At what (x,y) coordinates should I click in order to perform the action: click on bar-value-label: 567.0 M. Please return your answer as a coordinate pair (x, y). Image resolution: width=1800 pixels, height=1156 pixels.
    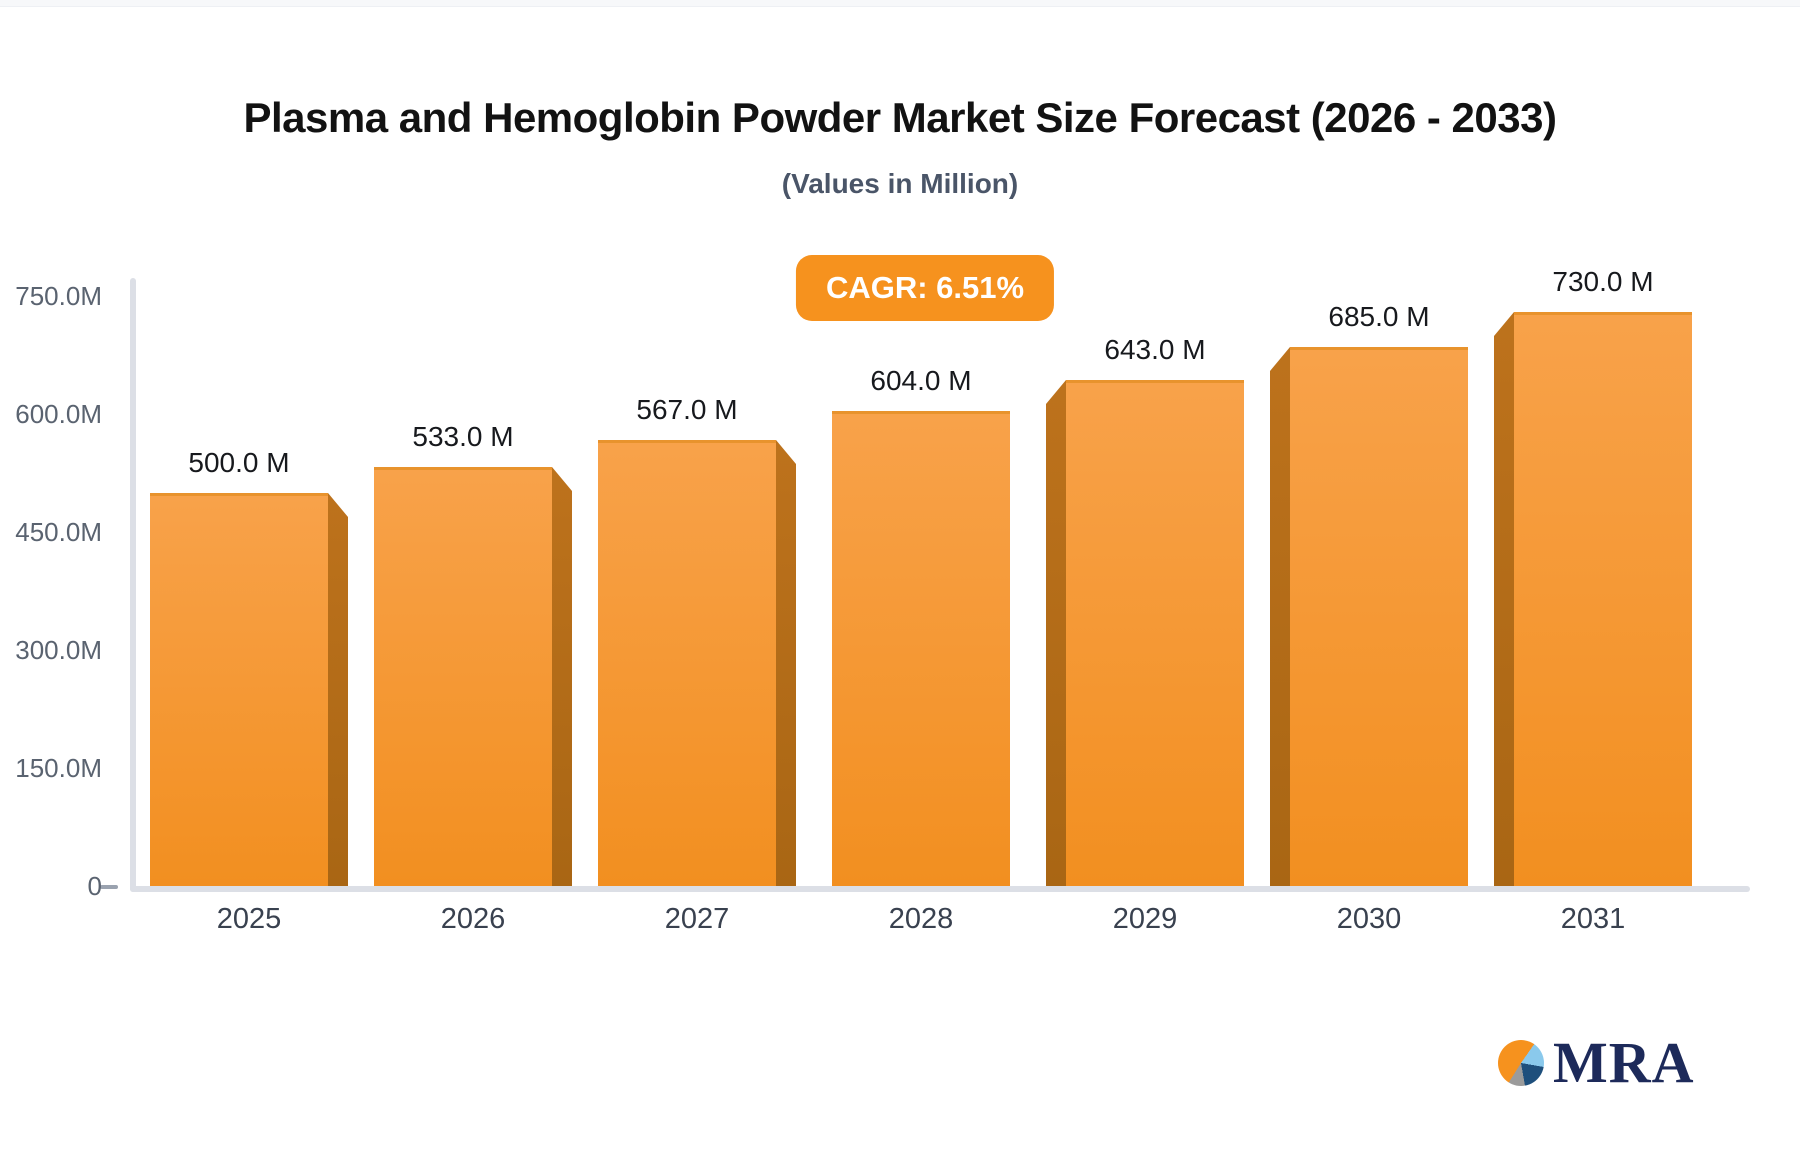
    Looking at the image, I should click on (687, 409).